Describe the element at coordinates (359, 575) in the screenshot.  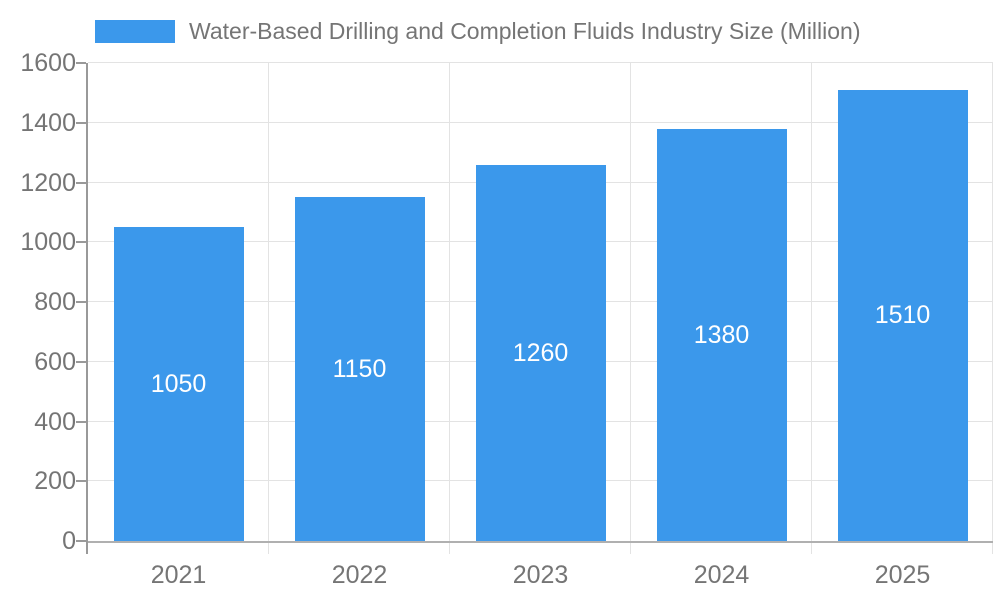
I see `x-axis-label-2022: 2022` at that location.